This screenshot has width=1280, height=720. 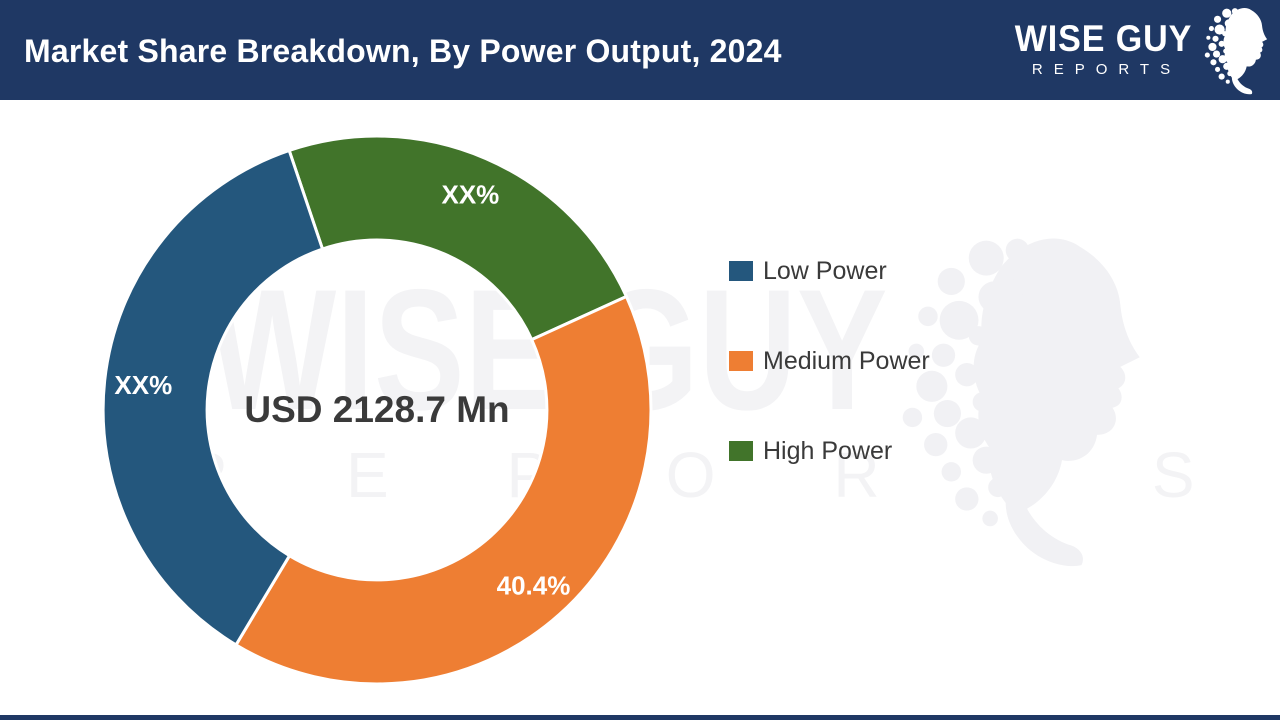 I want to click on legend-item-medium-power: Medium Power, so click(x=829, y=361).